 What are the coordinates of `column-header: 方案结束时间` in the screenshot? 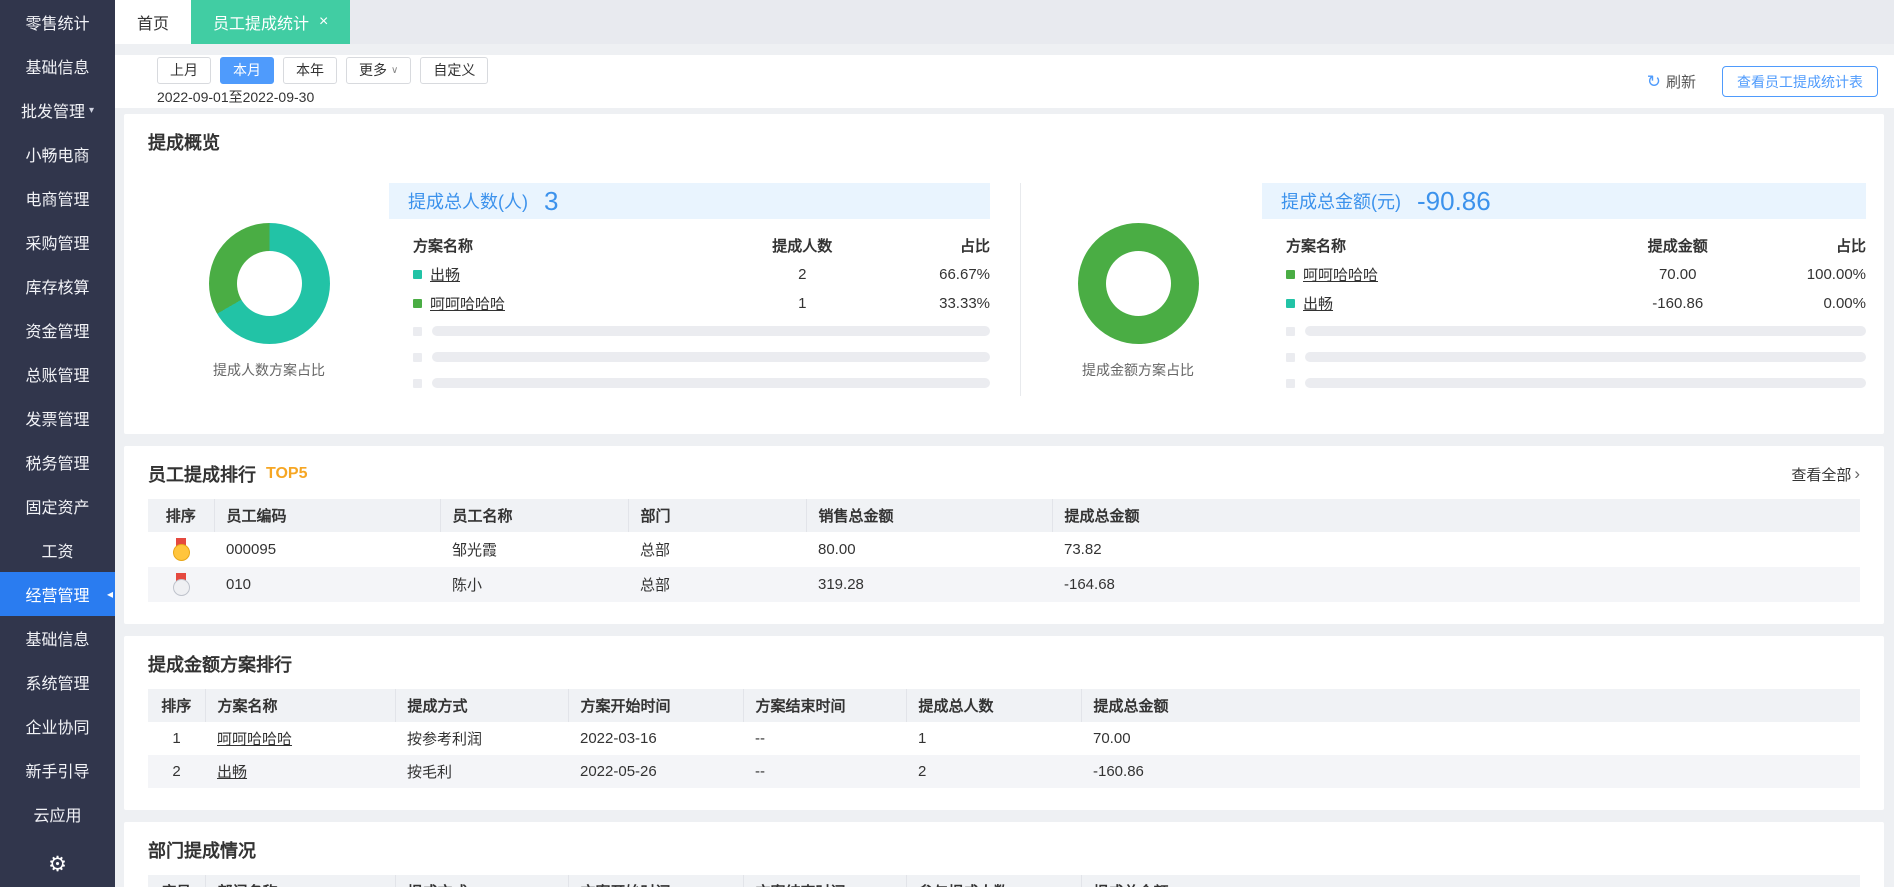 It's located at (825, 705).